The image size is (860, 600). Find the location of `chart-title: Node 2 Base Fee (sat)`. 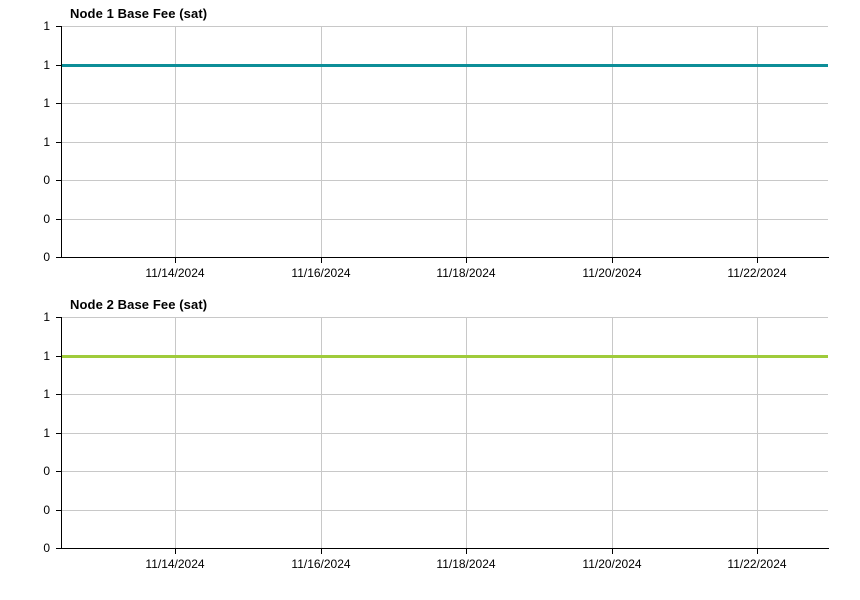

chart-title: Node 2 Base Fee (sat) is located at coordinates (139, 304).